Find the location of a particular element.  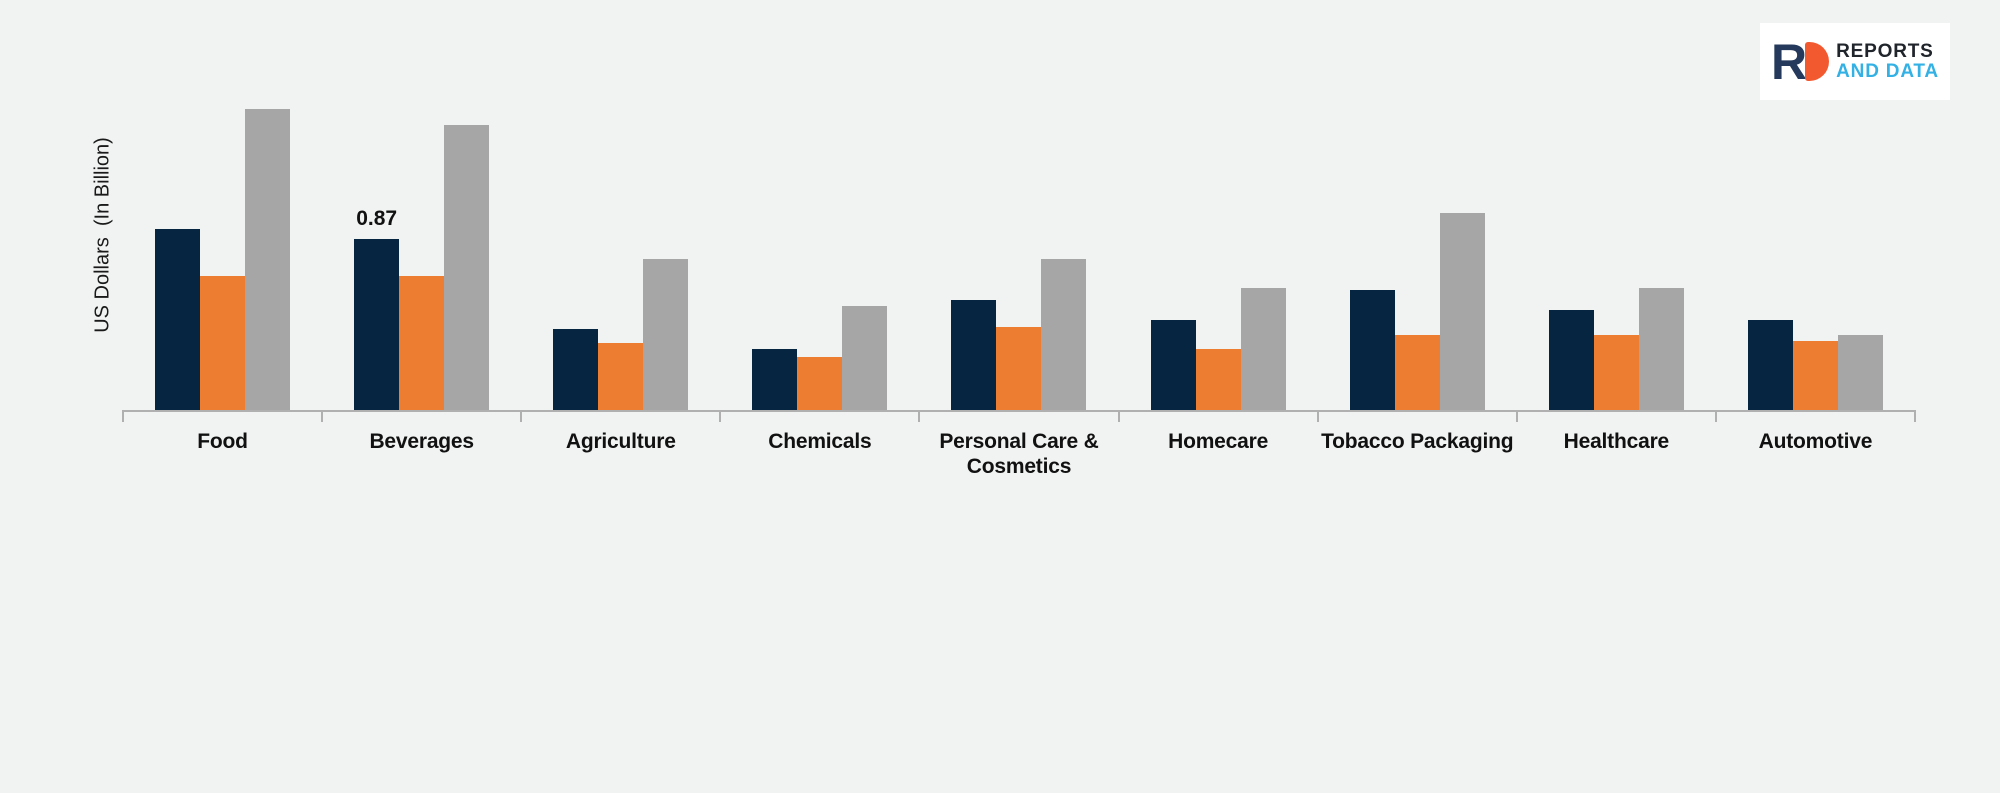

logo-text: REPORTS AND DATA is located at coordinates (1887, 61).